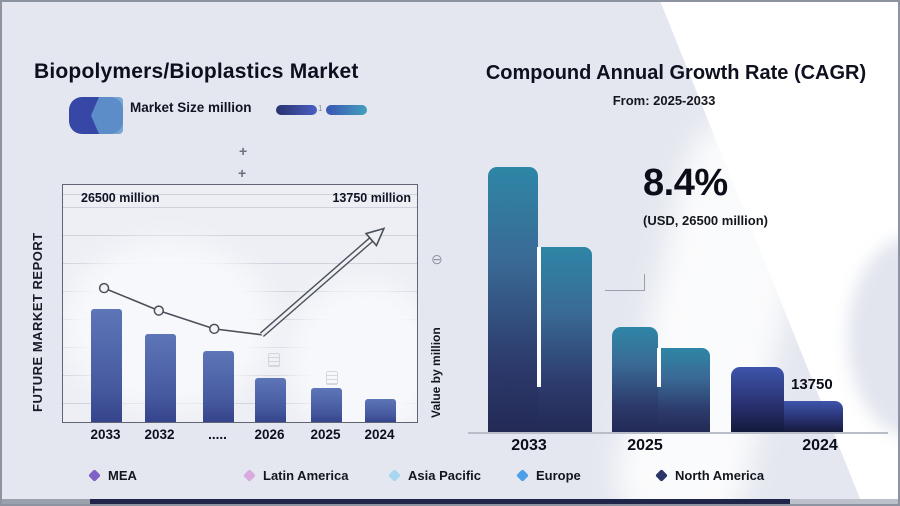 The width and height of the screenshot is (900, 506). What do you see at coordinates (720, 475) in the screenshot?
I see `legend-label: North America` at bounding box center [720, 475].